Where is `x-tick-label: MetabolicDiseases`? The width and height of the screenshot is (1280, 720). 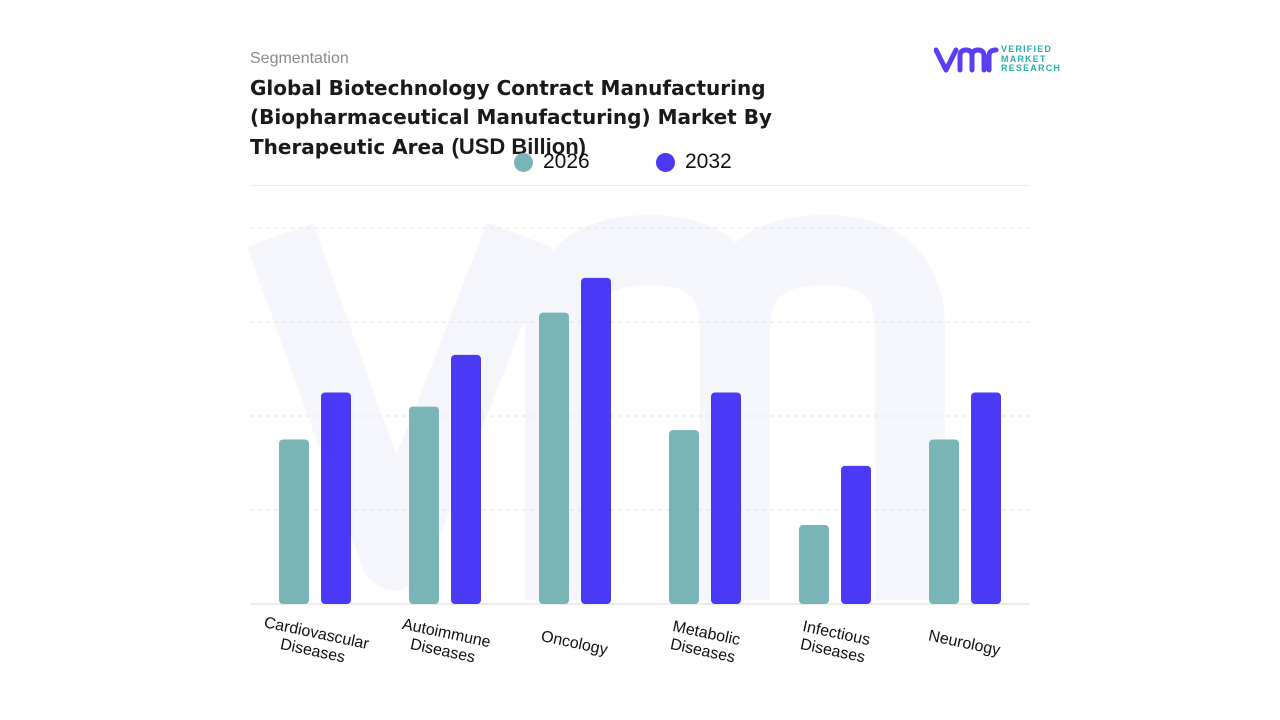
x-tick-label: MetabolicDiseases is located at coordinates (704, 642).